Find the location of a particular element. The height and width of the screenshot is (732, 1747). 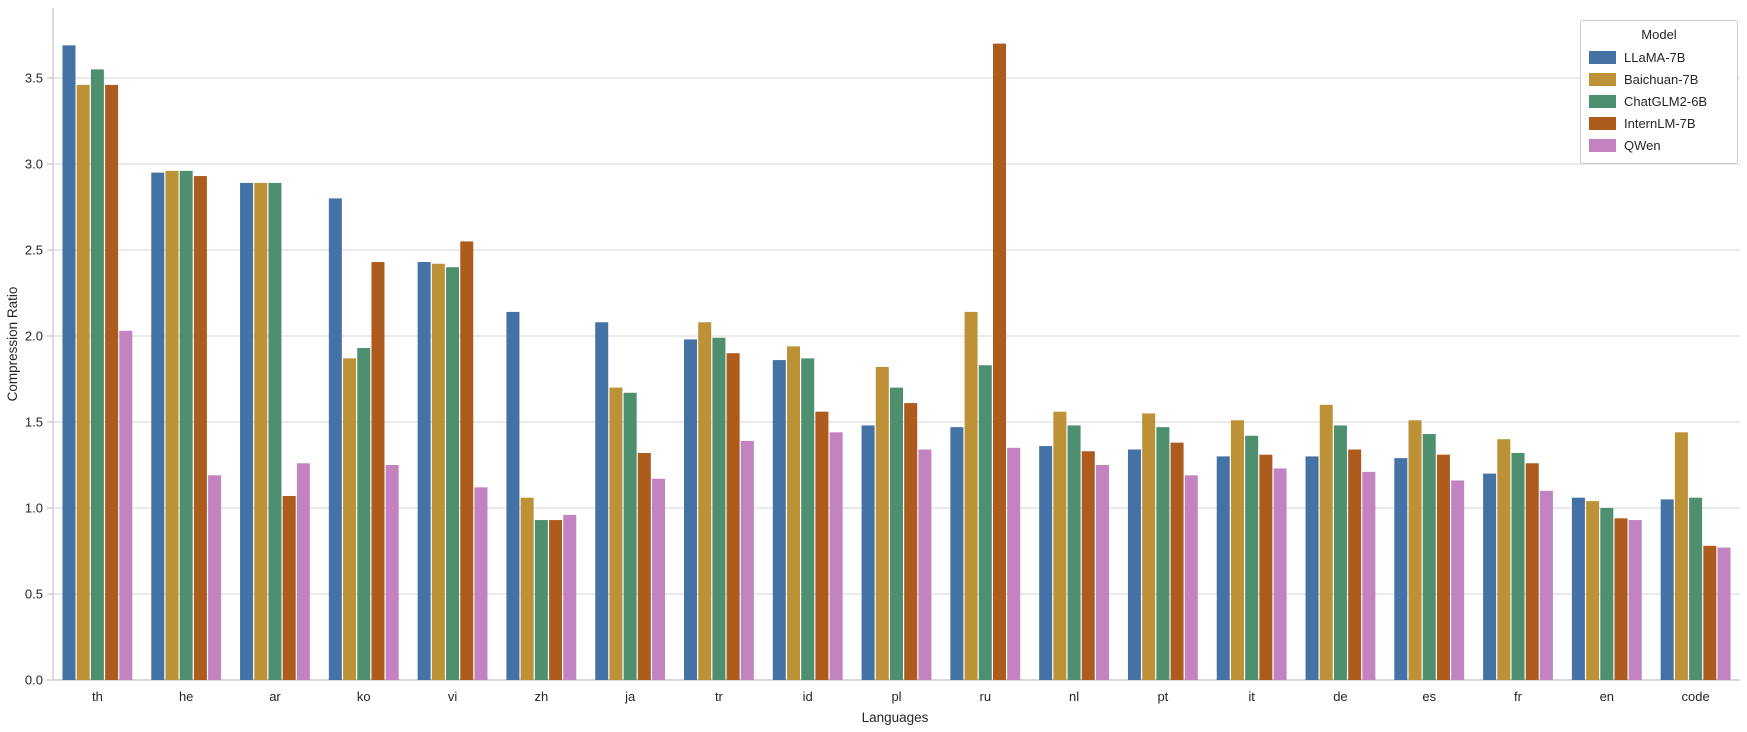

x-category-label: it is located at coordinates (1251, 696).